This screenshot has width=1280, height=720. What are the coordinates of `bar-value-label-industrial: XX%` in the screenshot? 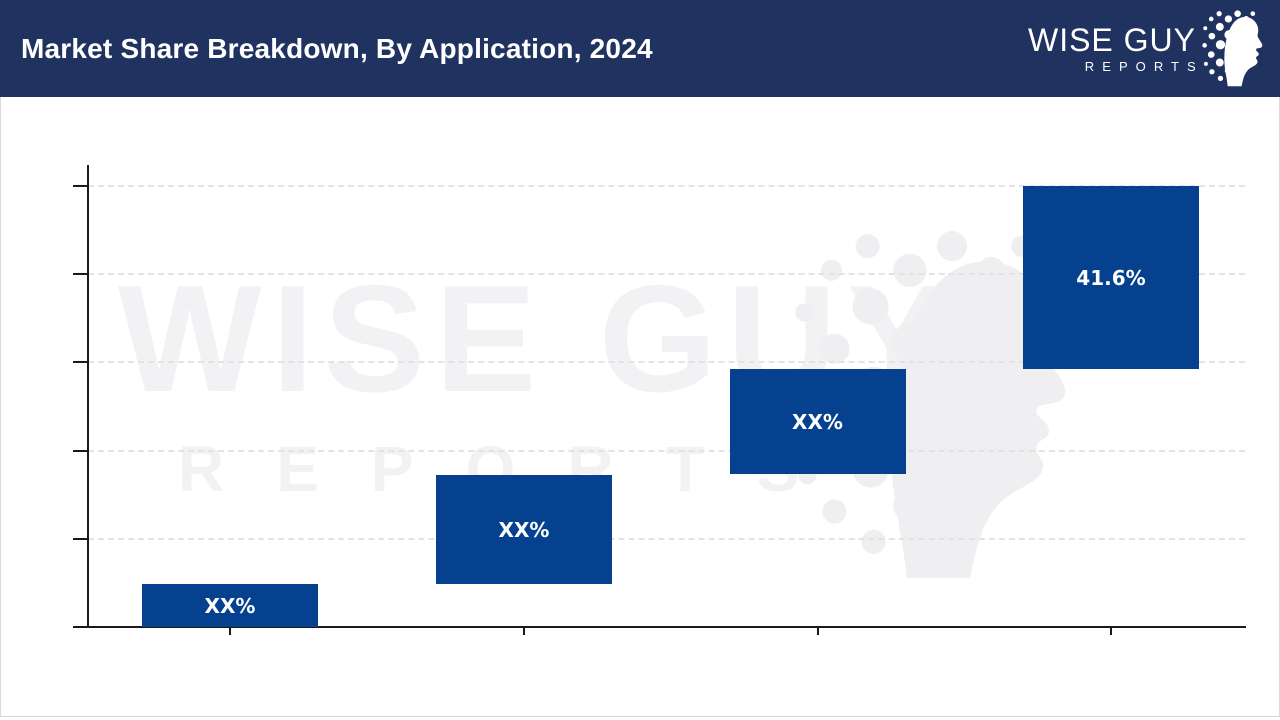 It's located at (817, 421).